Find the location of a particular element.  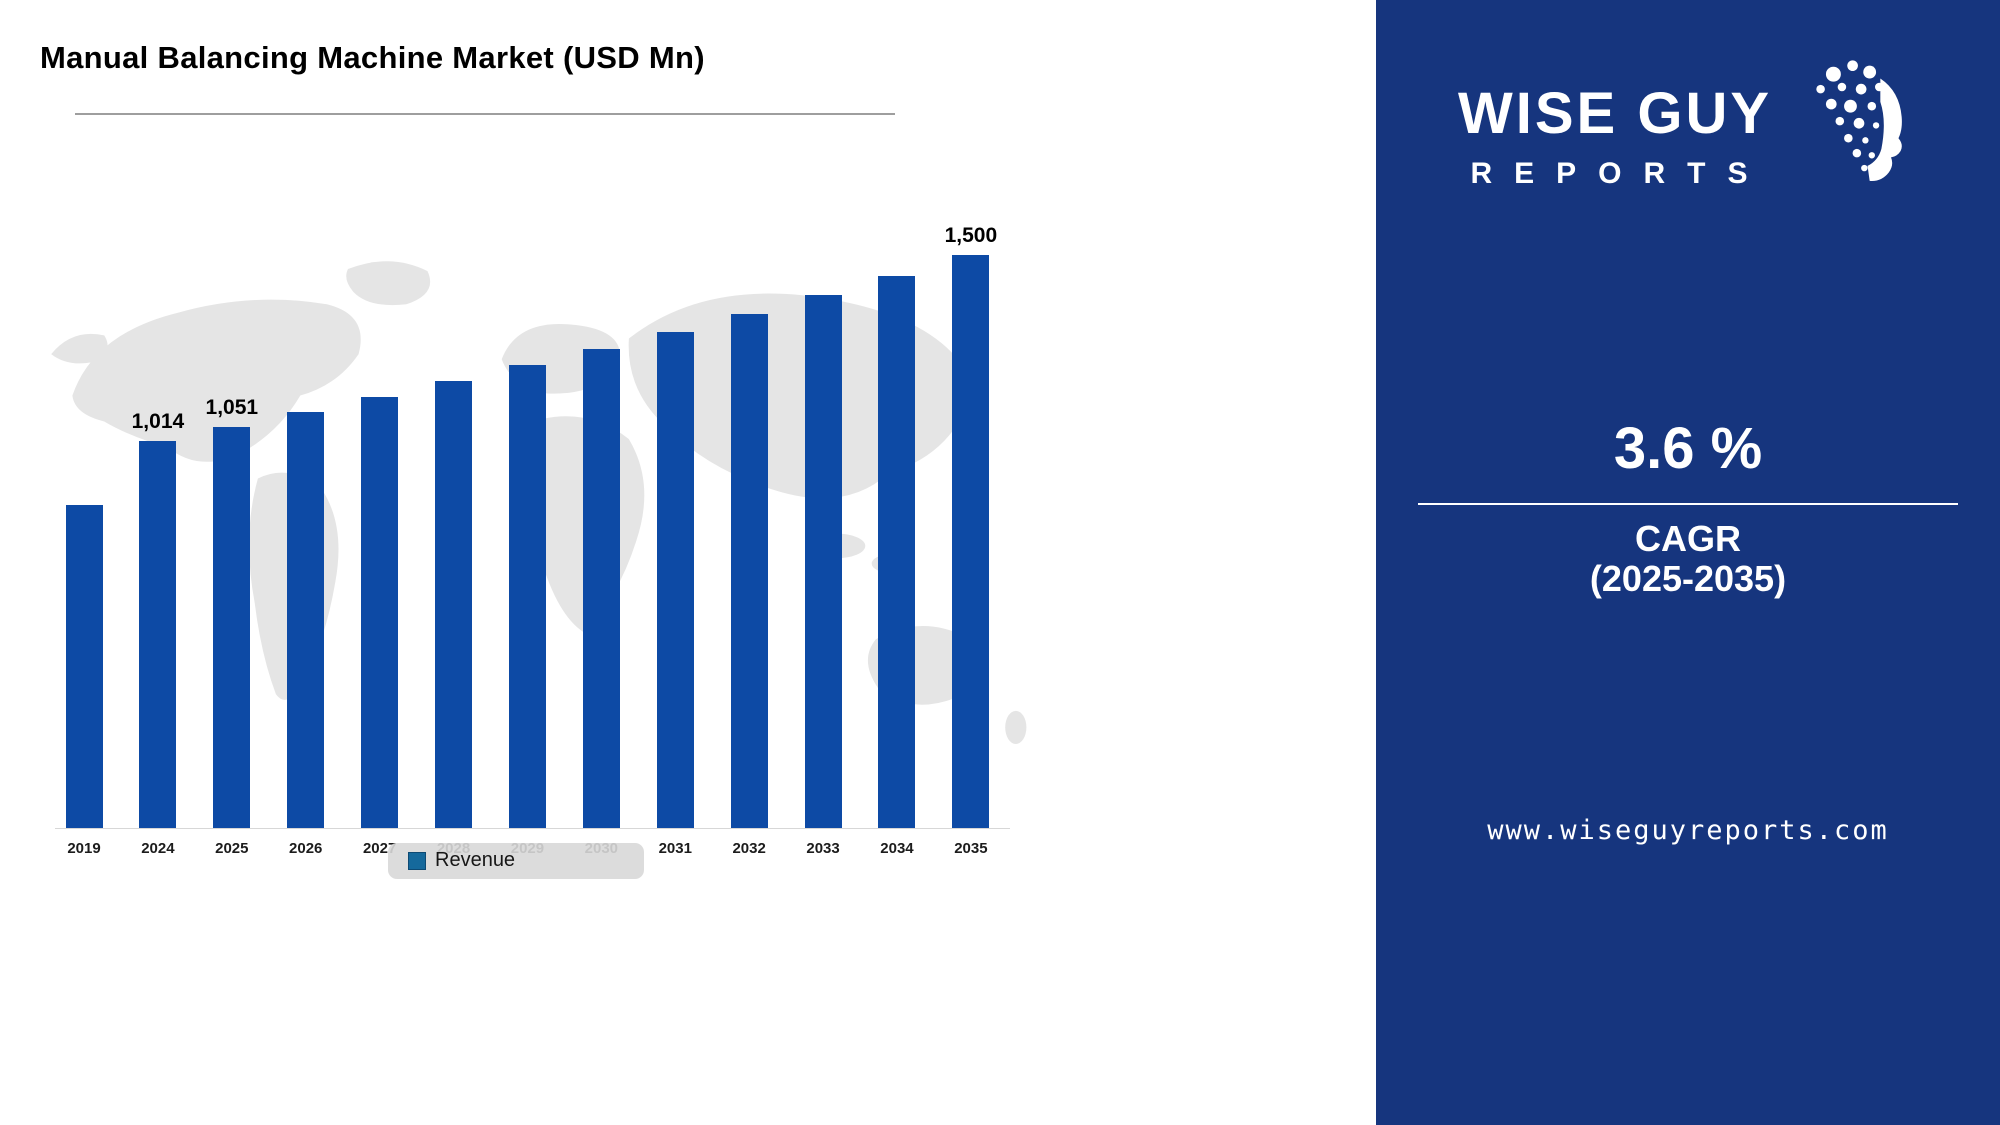

bar-group: 2033 is located at coordinates (823, 538).